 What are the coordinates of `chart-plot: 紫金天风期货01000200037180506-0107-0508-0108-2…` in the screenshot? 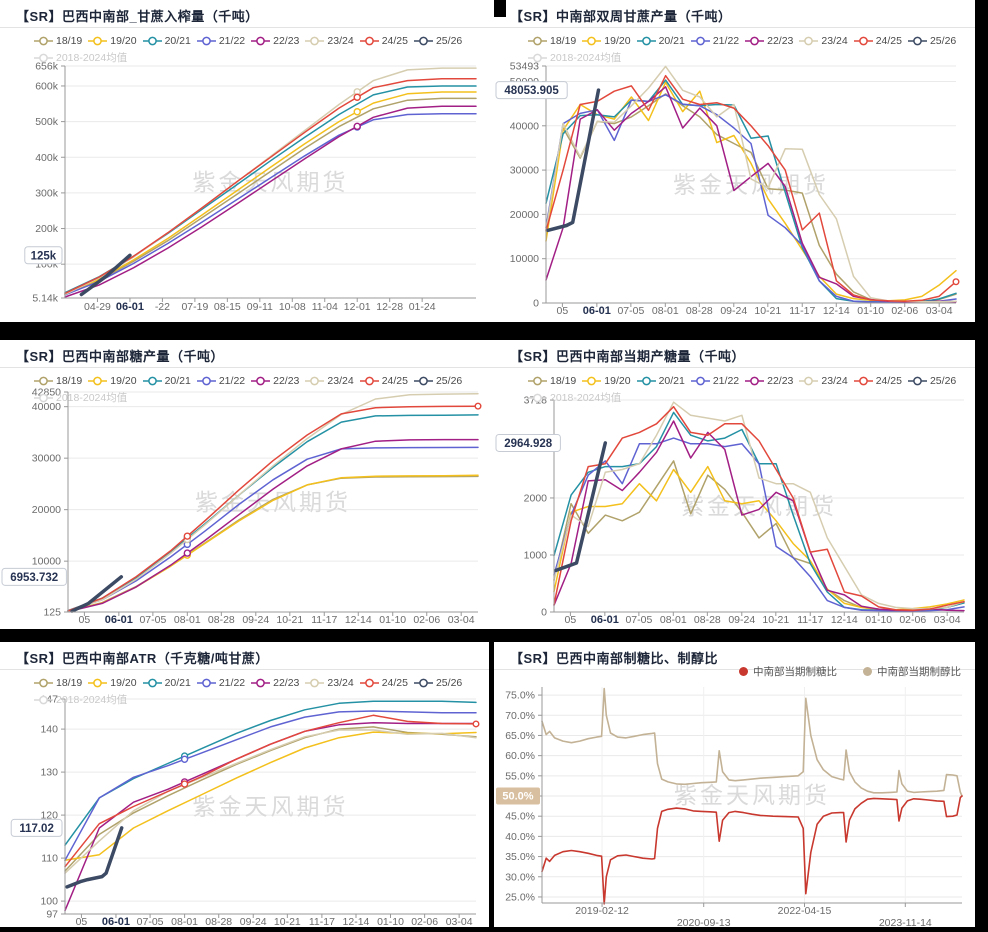 It's located at (730, 510).